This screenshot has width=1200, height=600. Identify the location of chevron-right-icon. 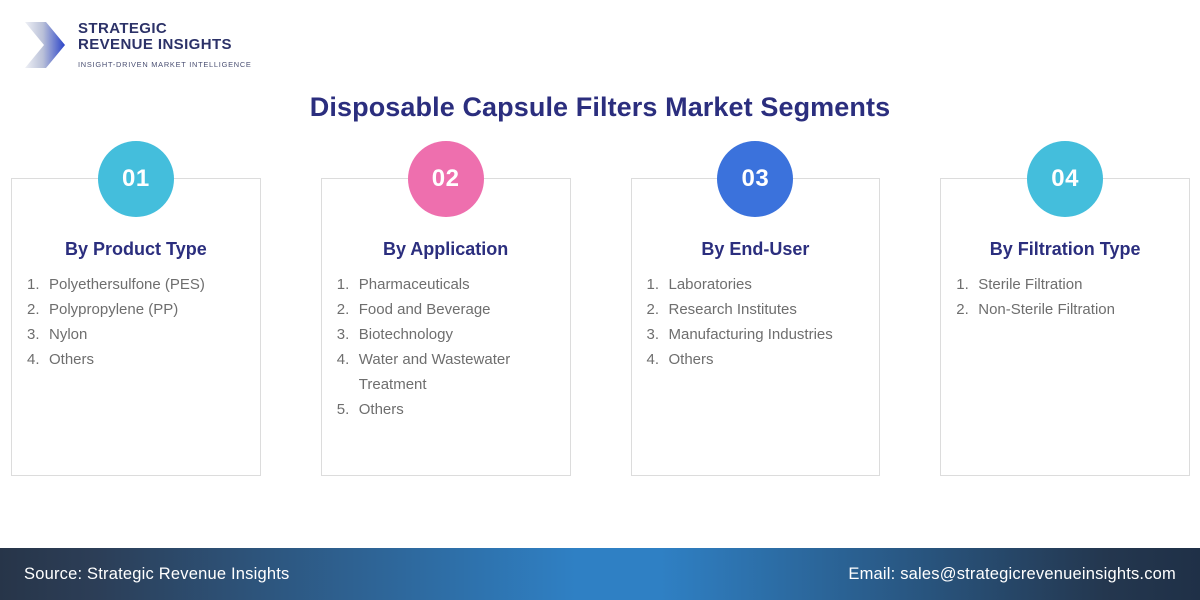
(45, 45).